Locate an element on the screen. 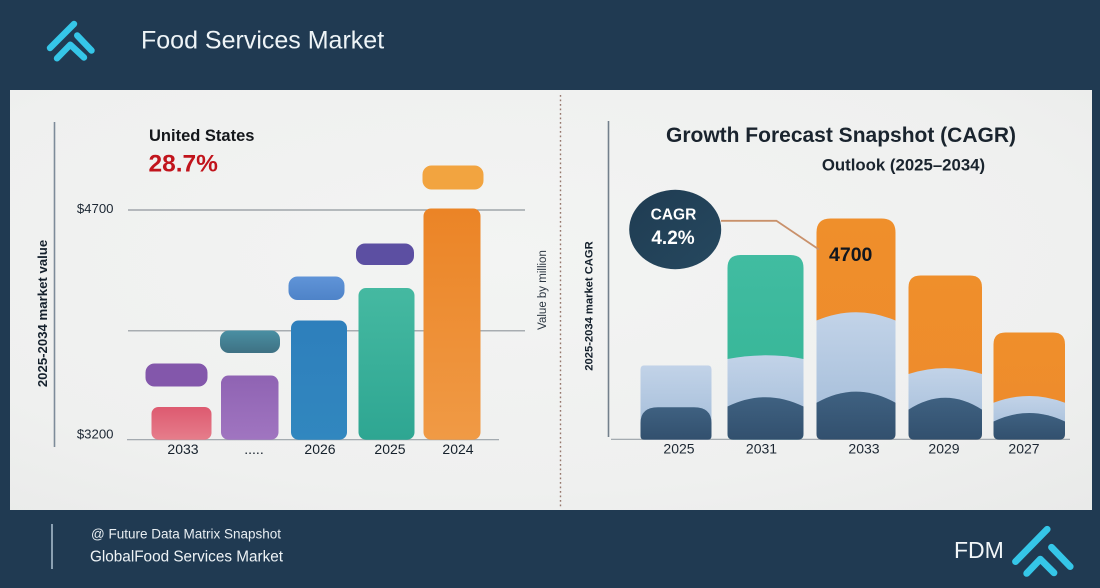 This screenshot has width=1100, height=588. svg-text: FDM is located at coordinates (979, 550).